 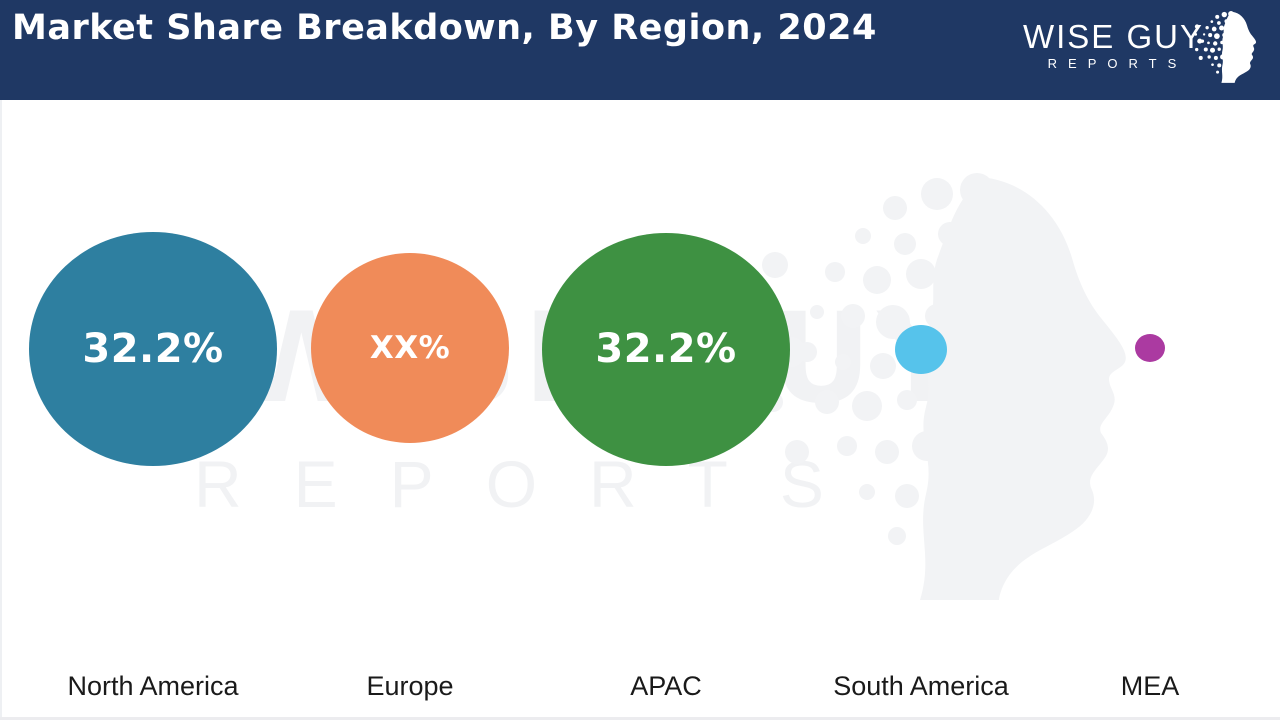 What do you see at coordinates (666, 686) in the screenshot?
I see `region-label-apac: APAC` at bounding box center [666, 686].